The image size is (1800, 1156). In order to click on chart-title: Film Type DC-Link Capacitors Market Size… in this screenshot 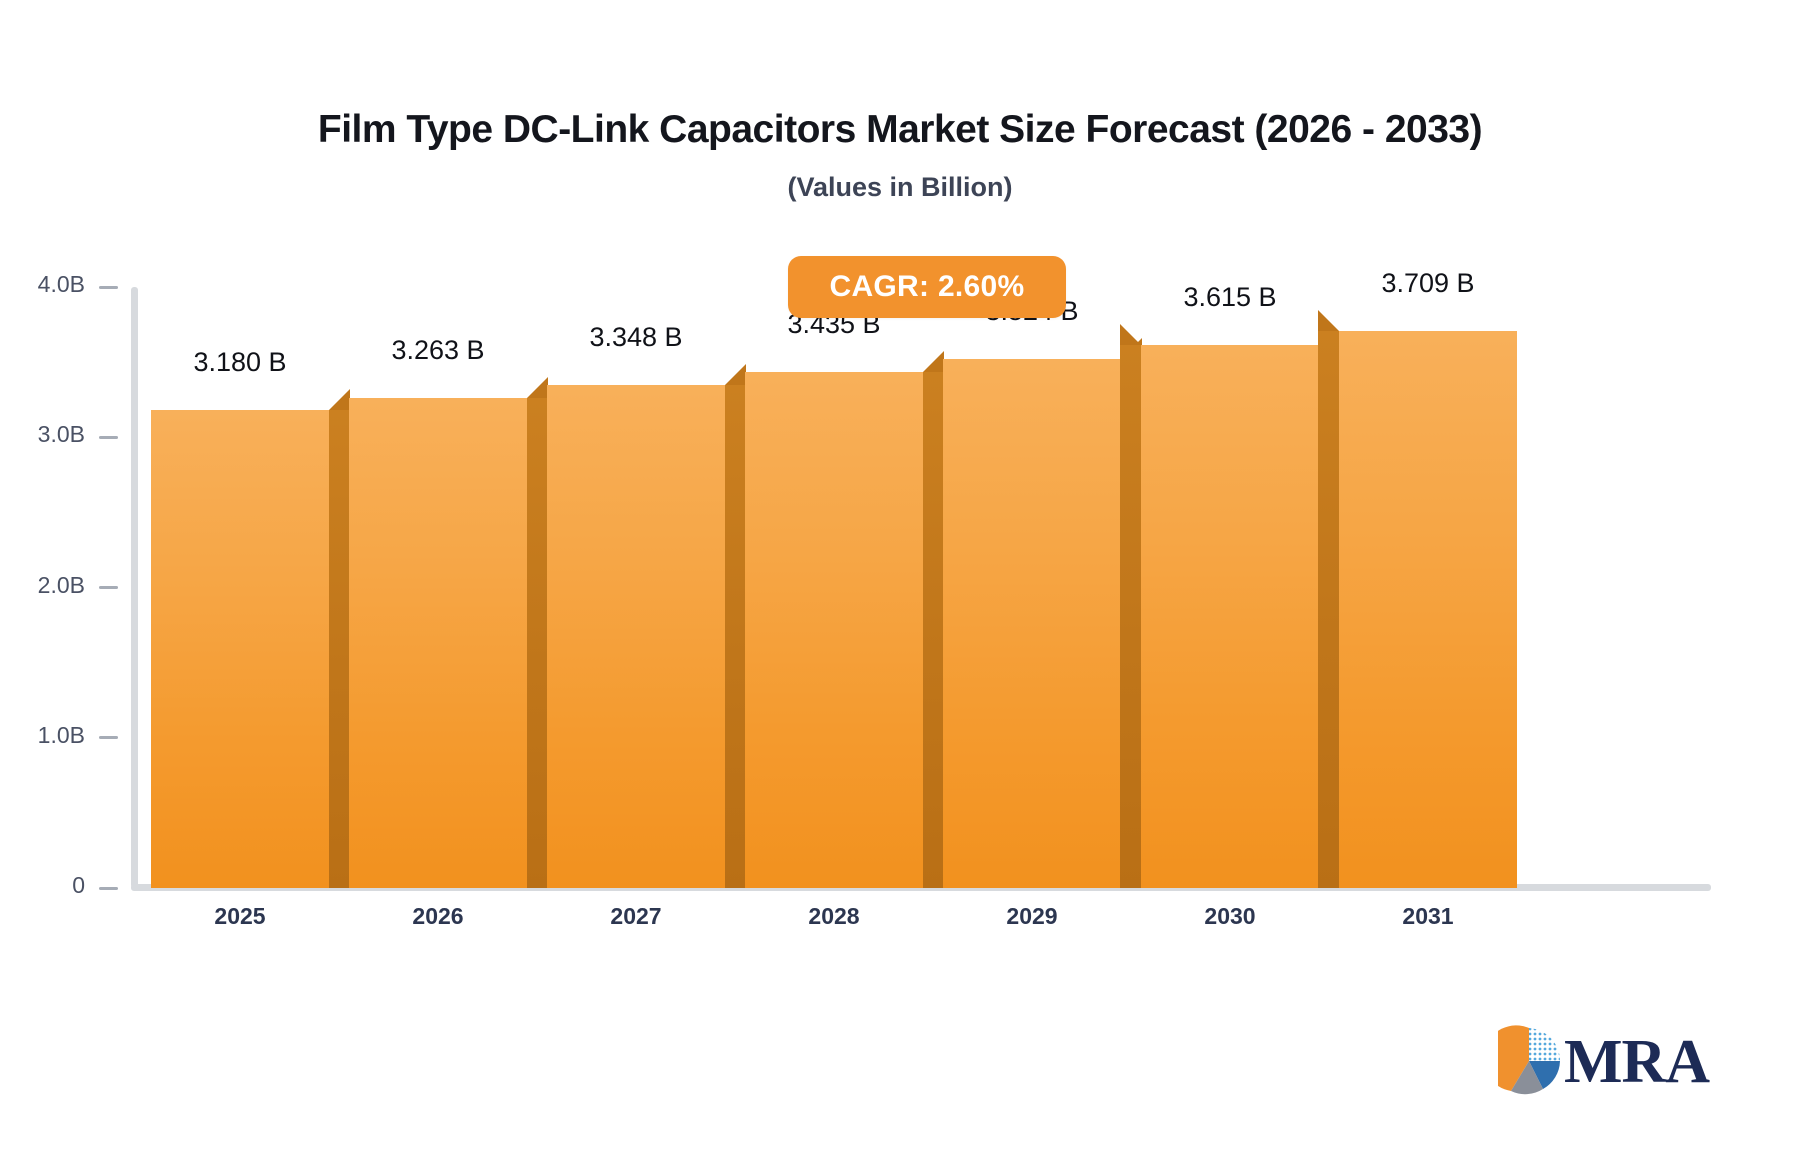, I will do `click(900, 129)`.